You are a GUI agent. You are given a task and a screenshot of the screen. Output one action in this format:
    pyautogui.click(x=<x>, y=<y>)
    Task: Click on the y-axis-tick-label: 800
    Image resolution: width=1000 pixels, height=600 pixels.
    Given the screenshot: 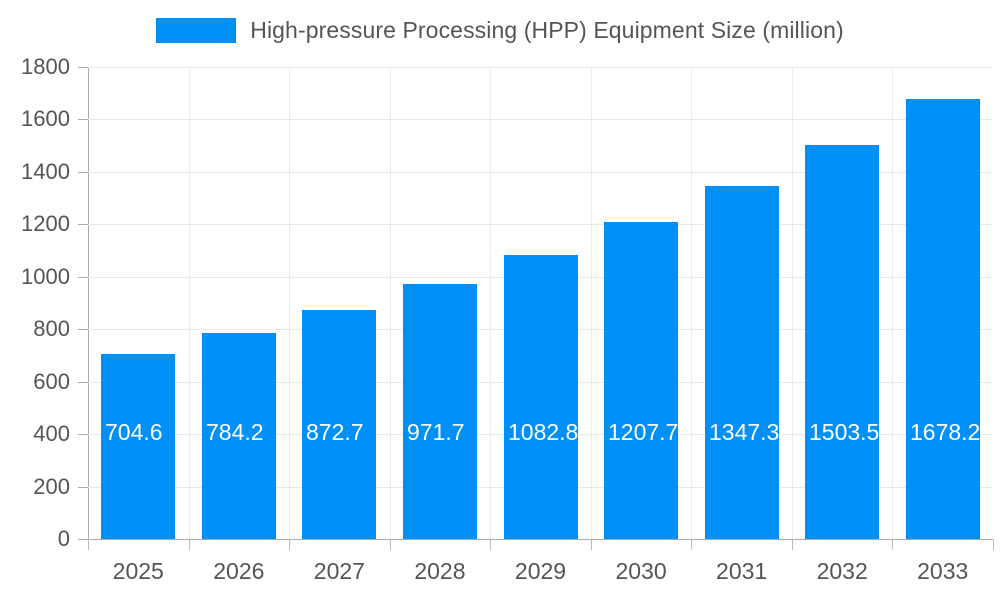 What is the action you would take?
    pyautogui.click(x=51, y=329)
    